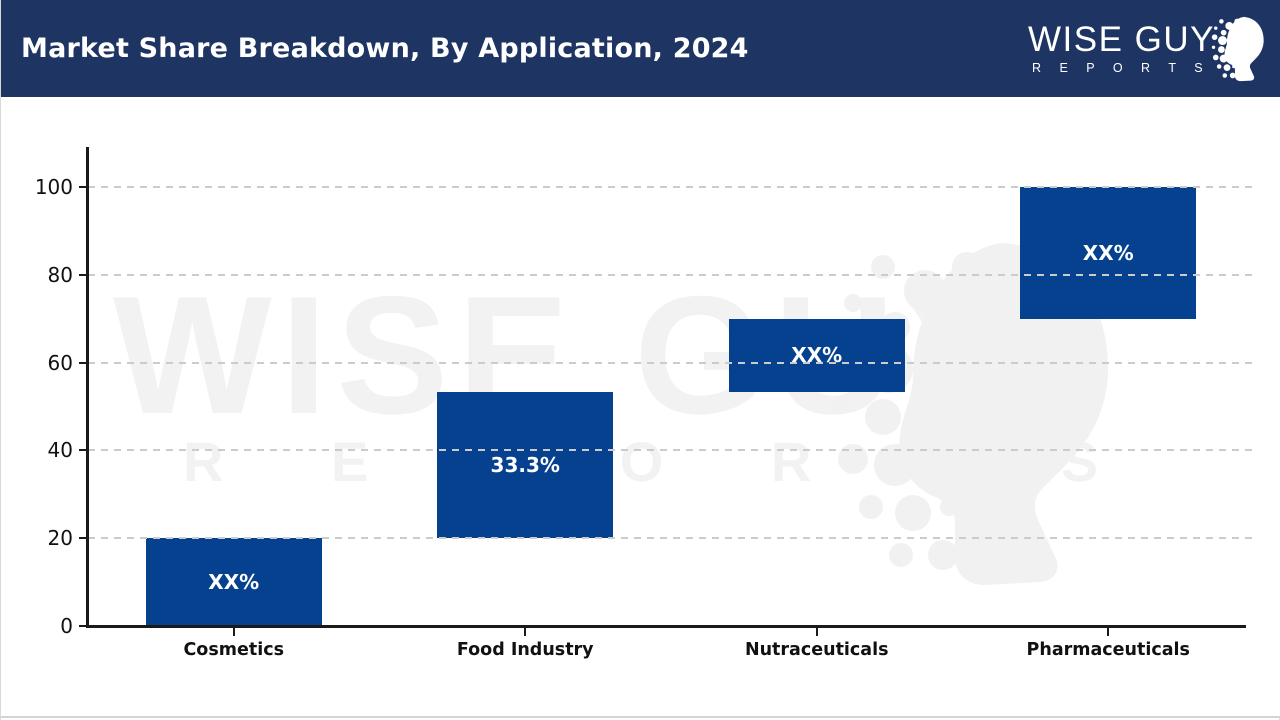 This screenshot has height=720, width=1280. I want to click on y-tick-label-20: 20, so click(60, 538).